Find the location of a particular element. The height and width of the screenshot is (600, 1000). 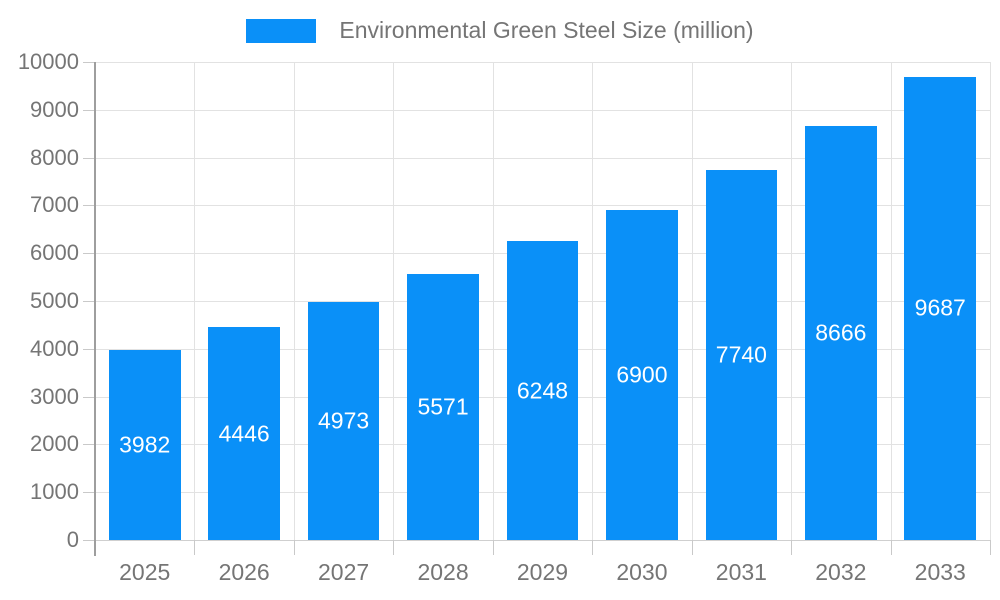

bar-value-label: 7740 is located at coordinates (741, 354).